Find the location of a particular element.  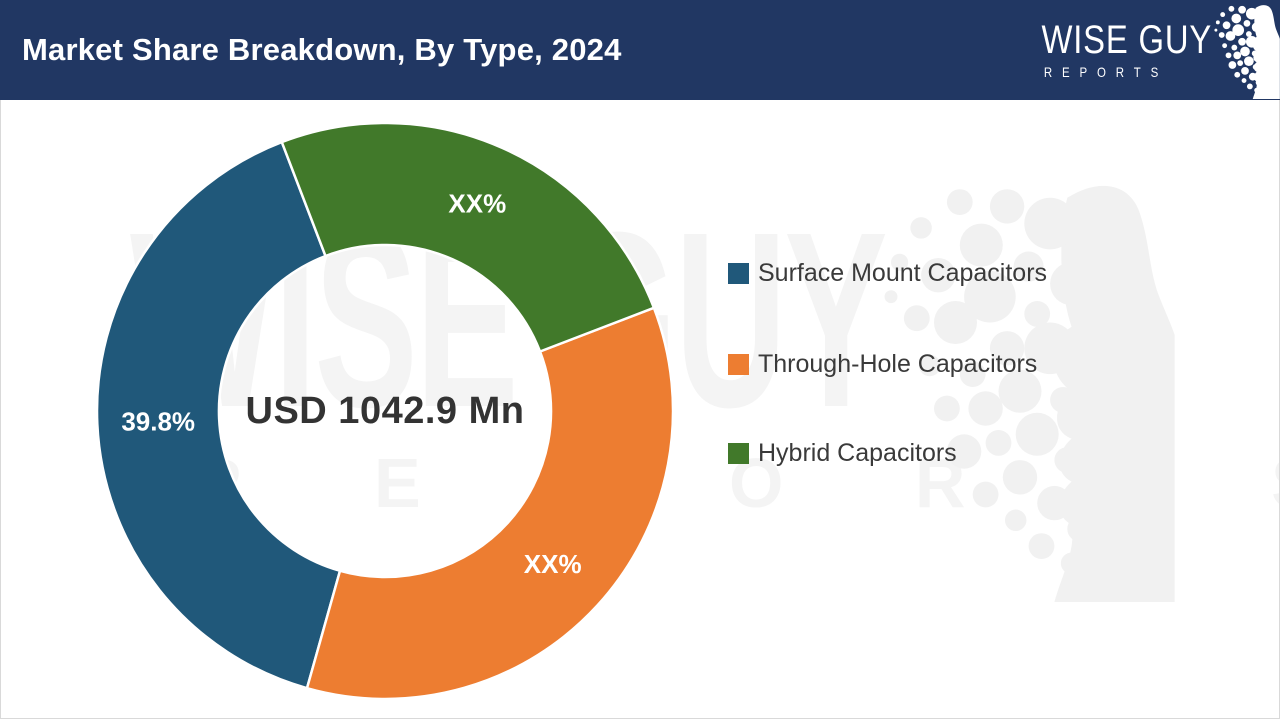

wise-guy-logo: WISE GUY REPORTS is located at coordinates (1142, 50).